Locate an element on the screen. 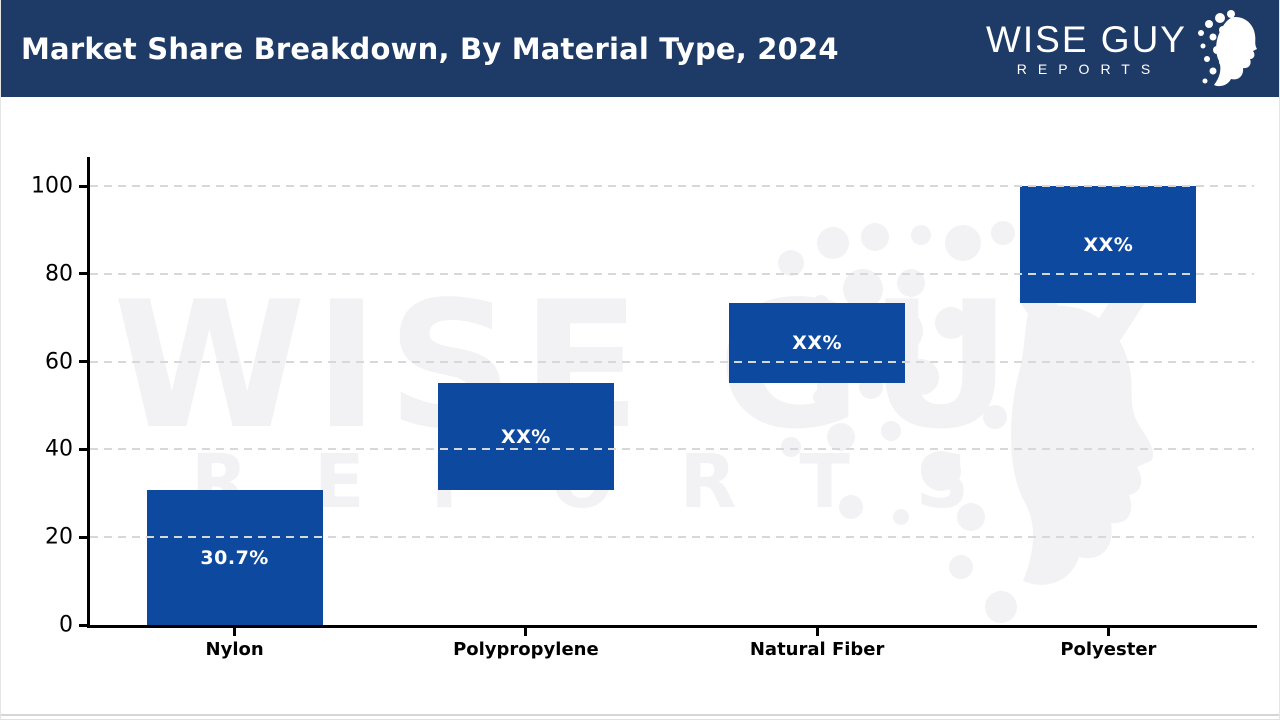 This screenshot has height=720, width=1280. bar: 30.7% is located at coordinates (234, 557).